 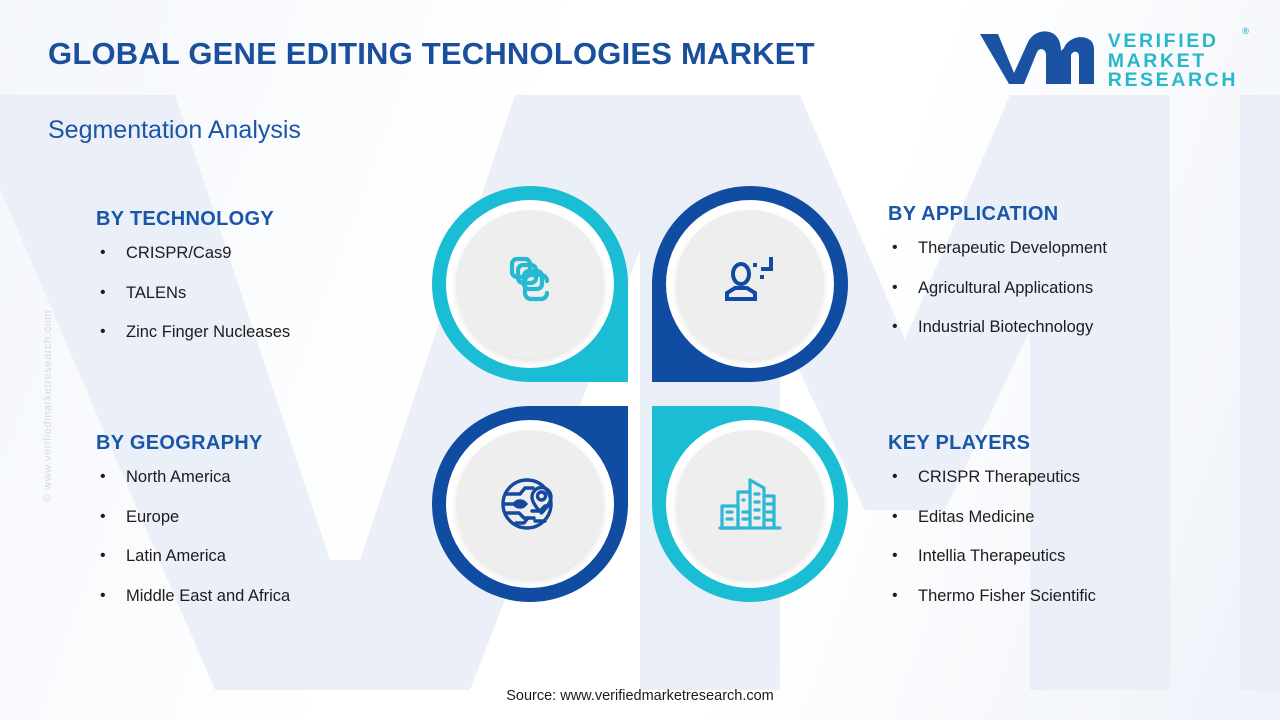 I want to click on pin-geography, so click(x=530, y=504).